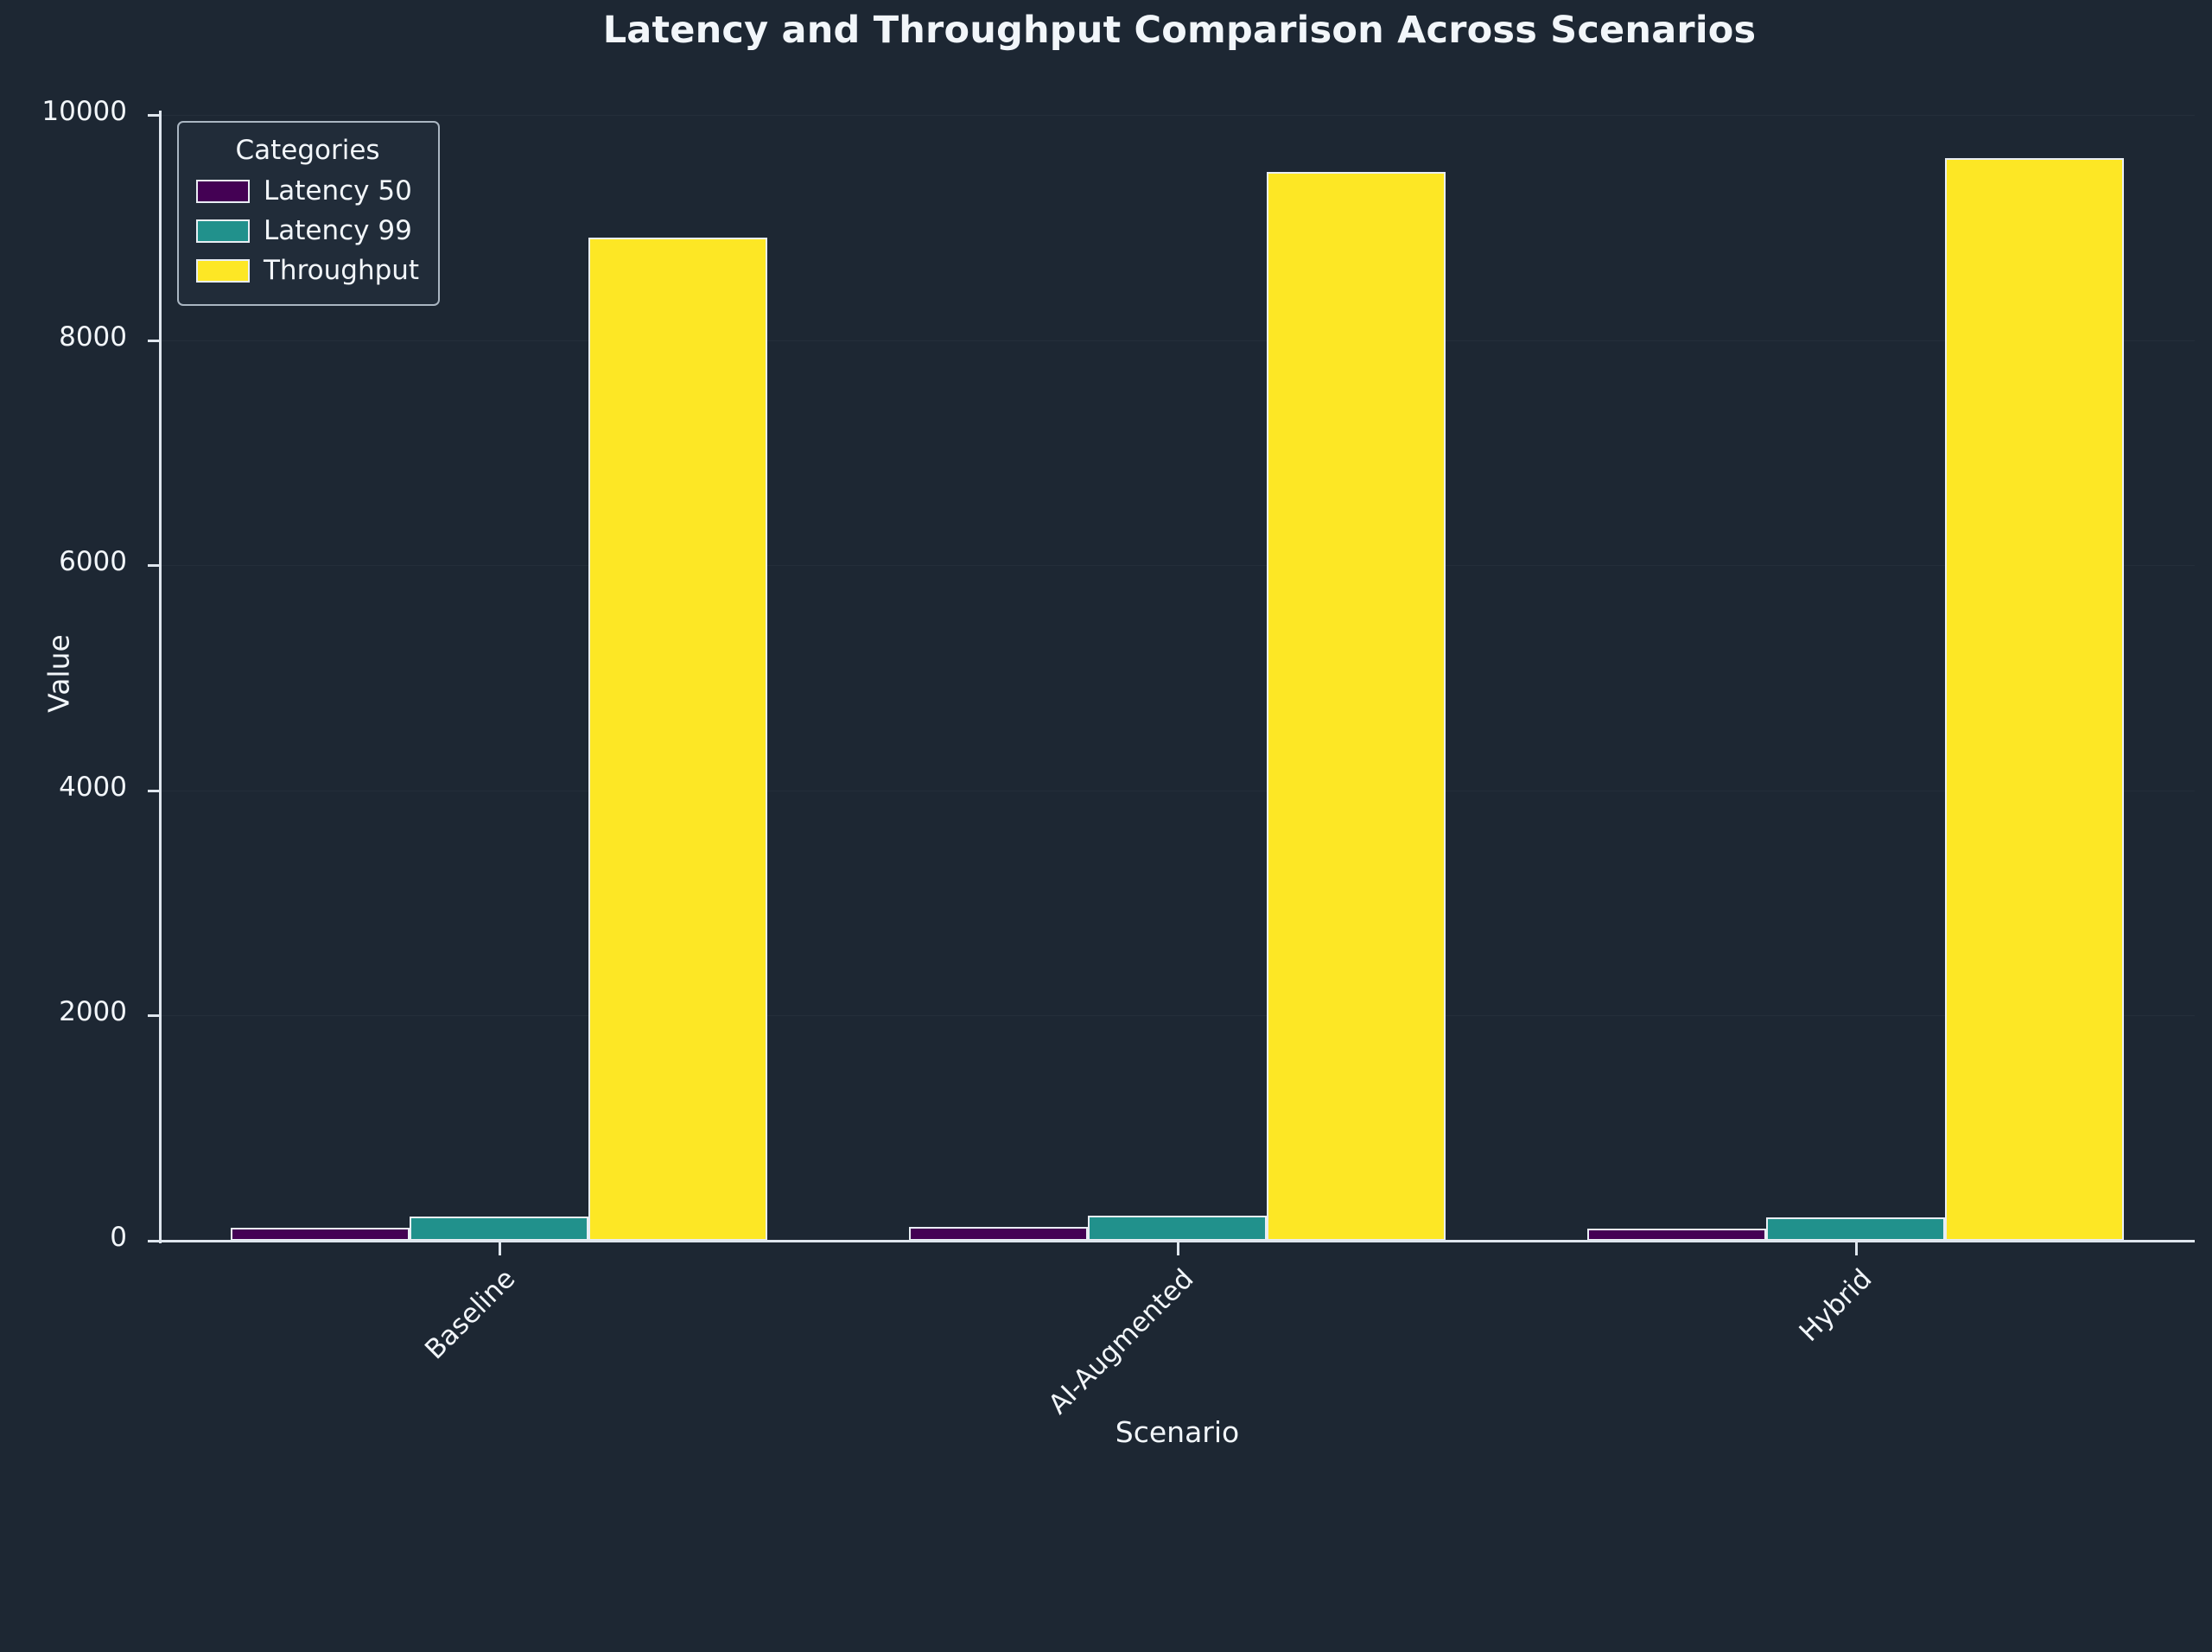  Describe the element at coordinates (307, 151) in the screenshot. I see `legend-title: Categories` at that location.